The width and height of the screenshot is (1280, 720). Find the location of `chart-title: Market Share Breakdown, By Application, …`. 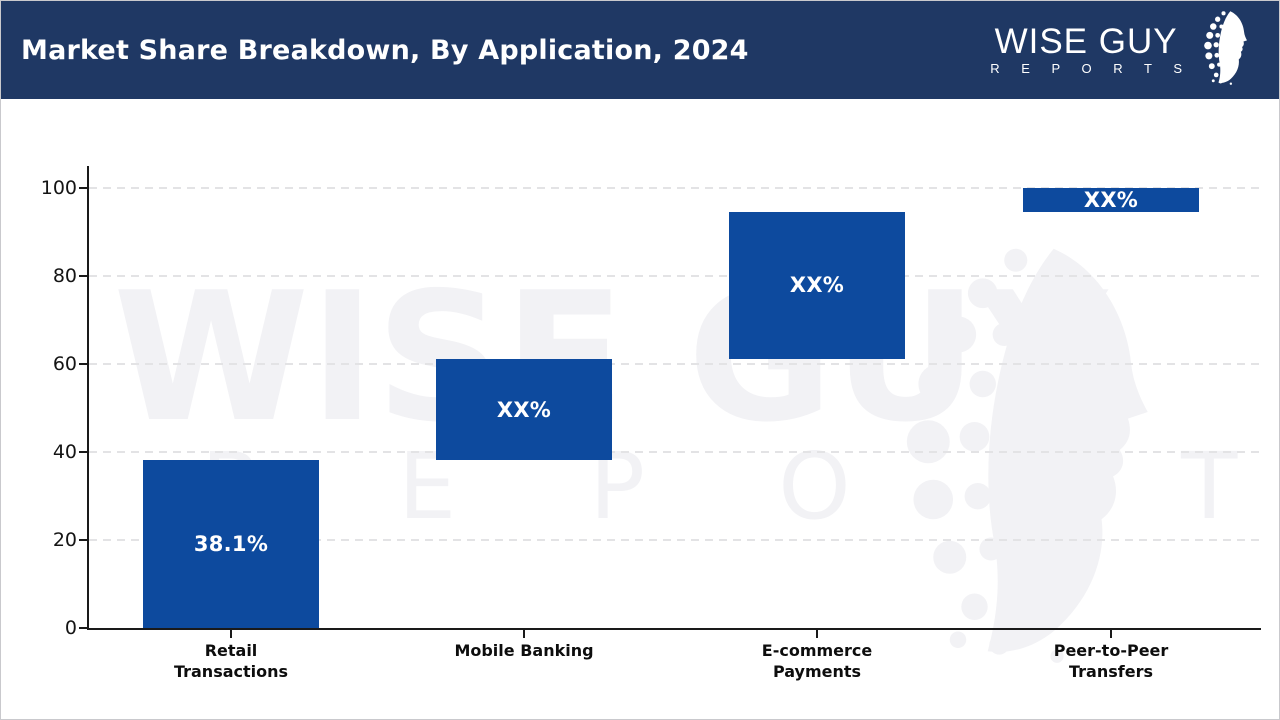

chart-title: Market Share Breakdown, By Application, … is located at coordinates (385, 50).